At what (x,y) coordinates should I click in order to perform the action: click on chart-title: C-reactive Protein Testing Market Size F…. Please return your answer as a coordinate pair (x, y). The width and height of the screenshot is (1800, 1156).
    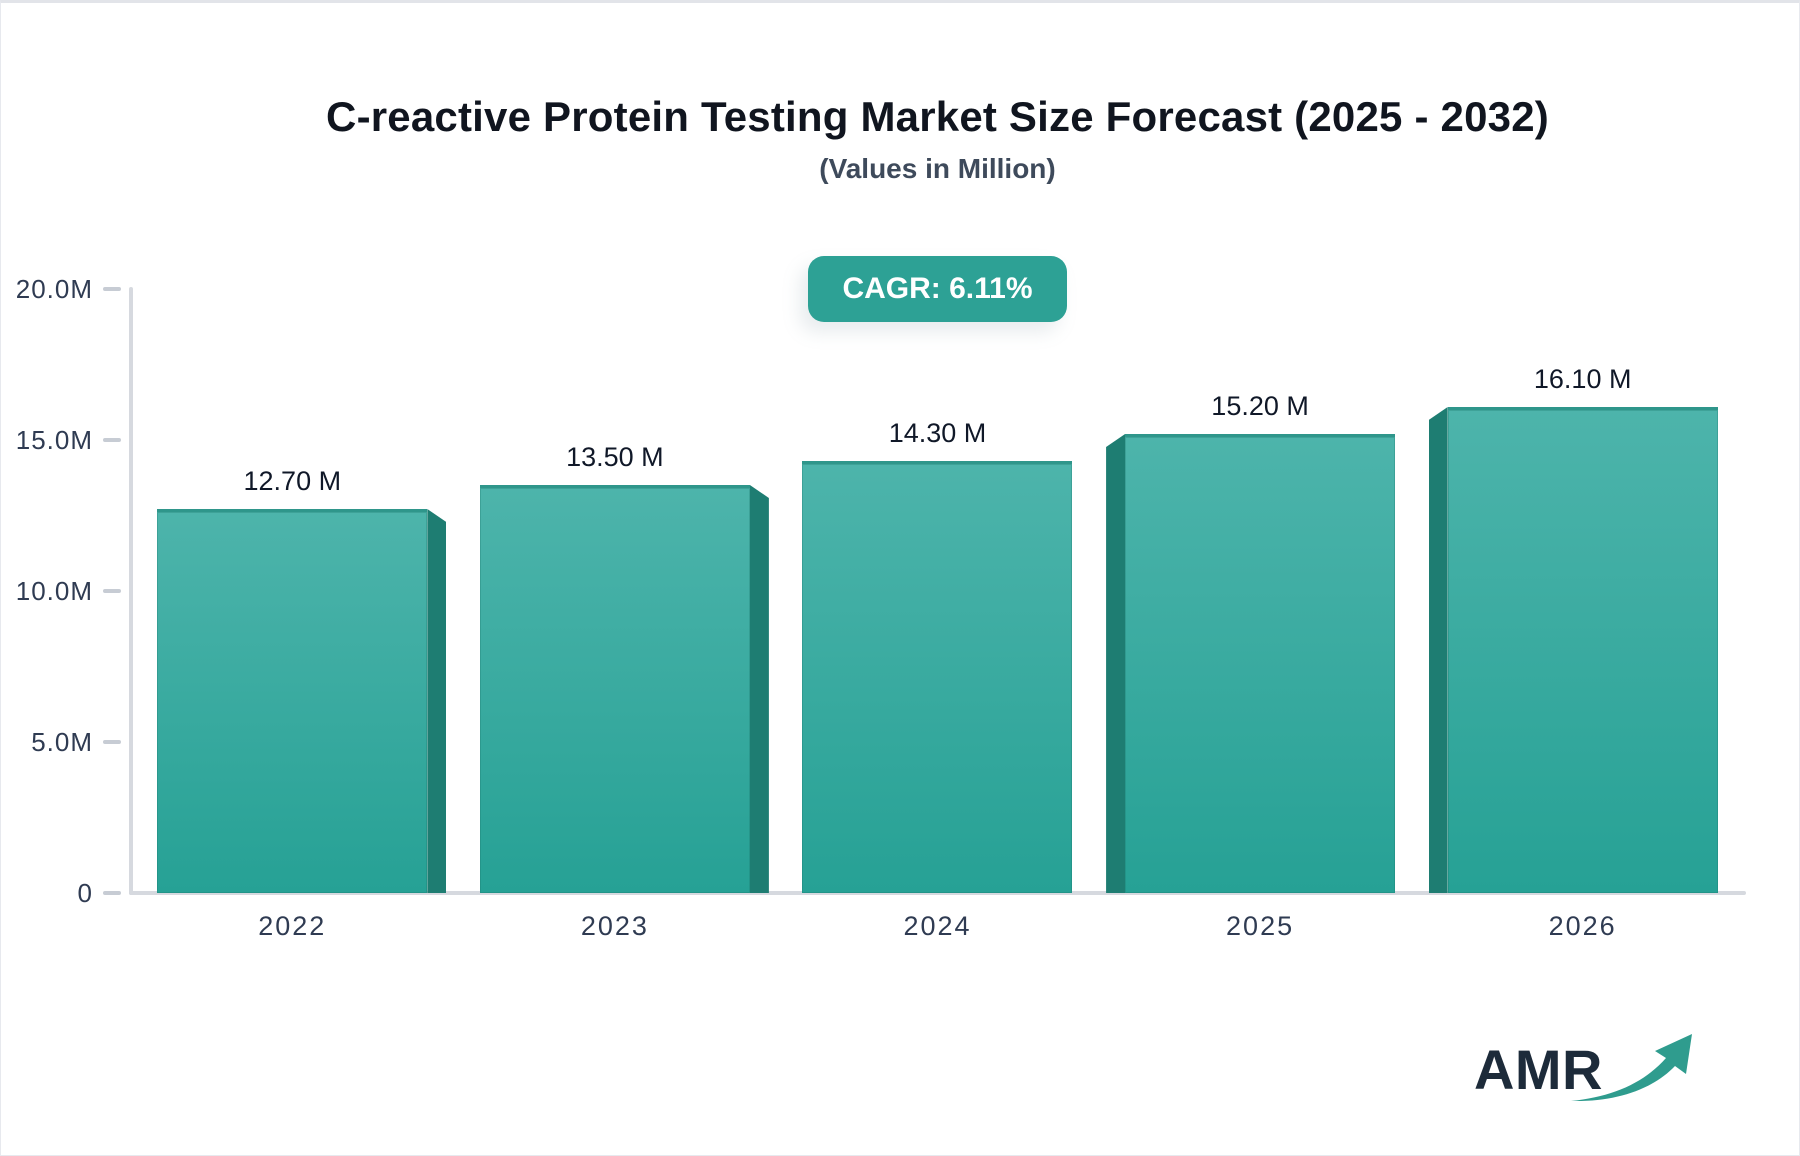
    Looking at the image, I should click on (937, 116).